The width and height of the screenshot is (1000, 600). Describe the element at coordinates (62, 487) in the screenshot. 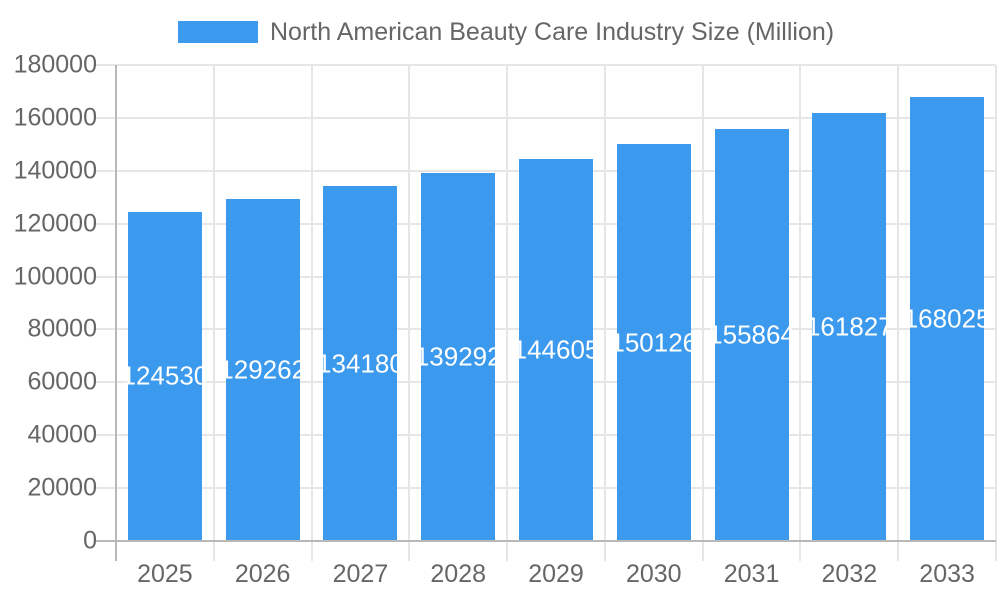

I see `y-axis-tick-label: 20000` at that location.